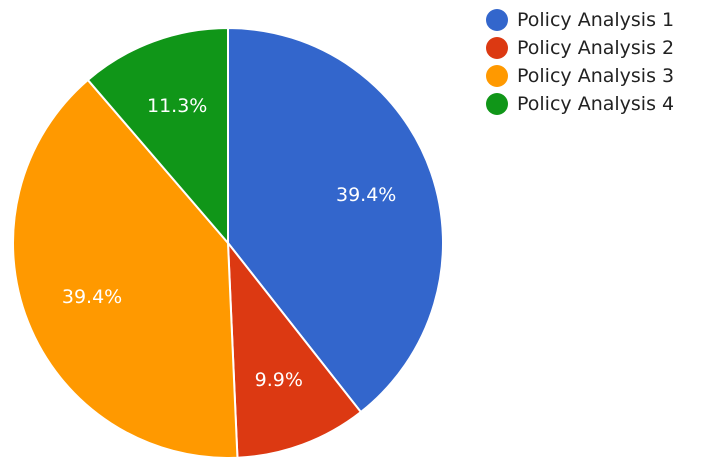 This screenshot has width=707, height=457. Describe the element at coordinates (595, 20) in the screenshot. I see `legend-label-1: Policy Analysis 1` at that location.